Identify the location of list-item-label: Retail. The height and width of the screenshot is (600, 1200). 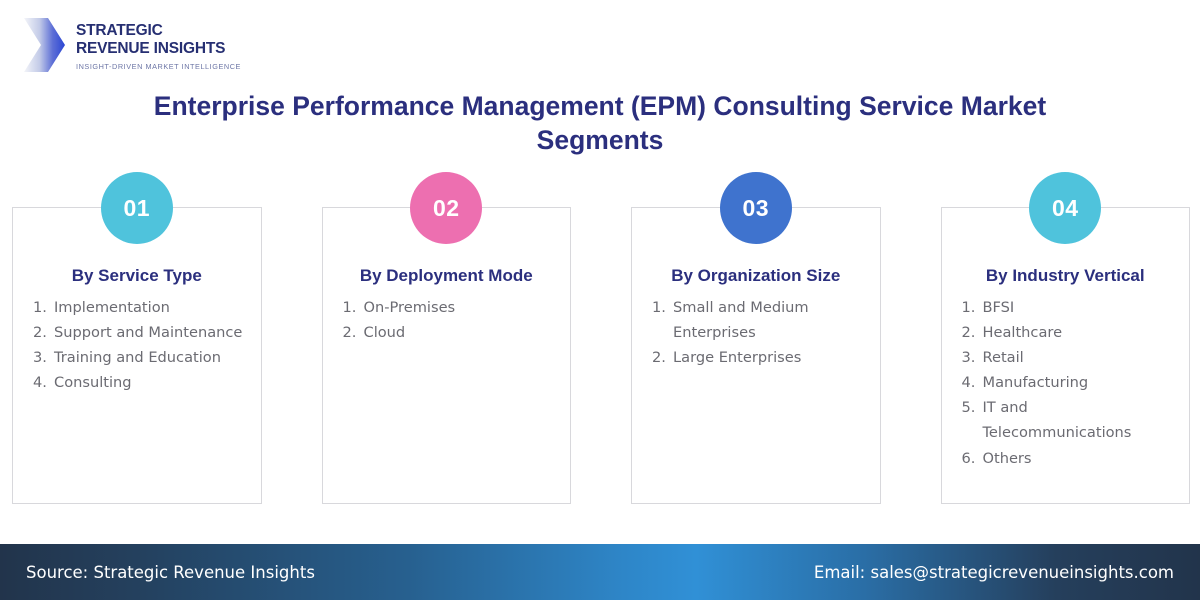
(1003, 358).